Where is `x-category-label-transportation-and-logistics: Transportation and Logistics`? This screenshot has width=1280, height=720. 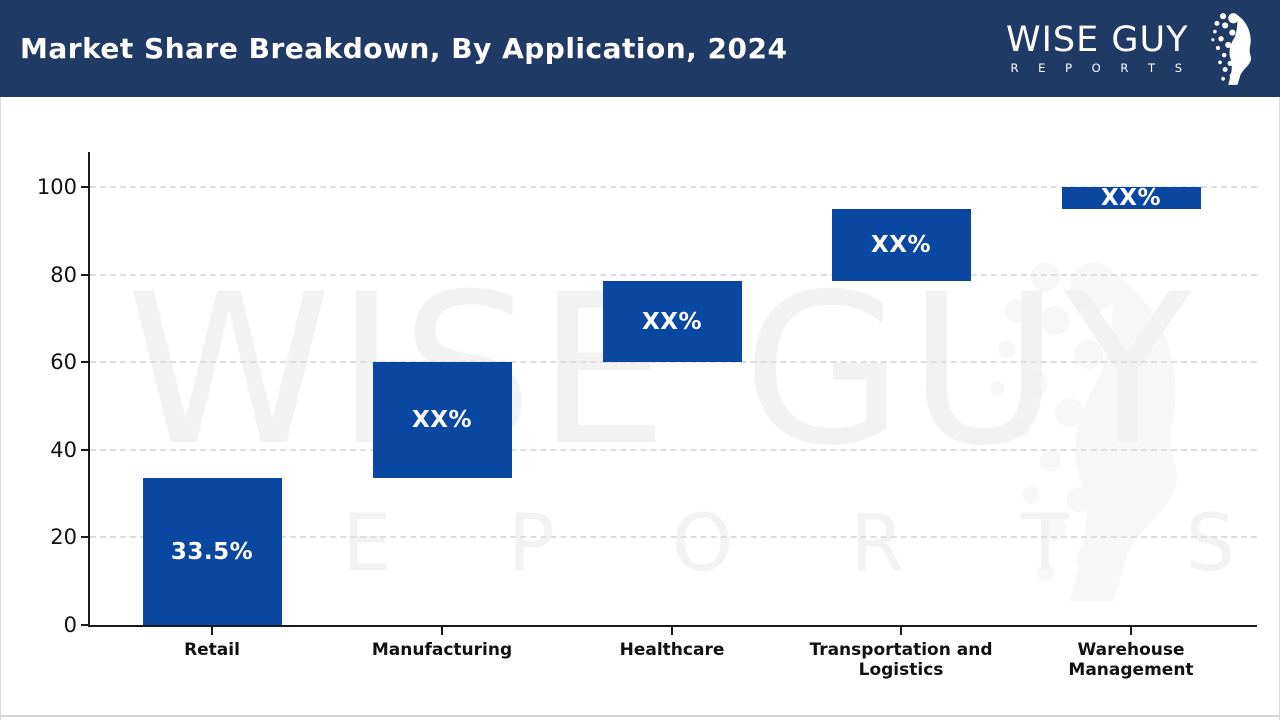
x-category-label-transportation-and-logistics: Transportation and Logistics is located at coordinates (901, 660).